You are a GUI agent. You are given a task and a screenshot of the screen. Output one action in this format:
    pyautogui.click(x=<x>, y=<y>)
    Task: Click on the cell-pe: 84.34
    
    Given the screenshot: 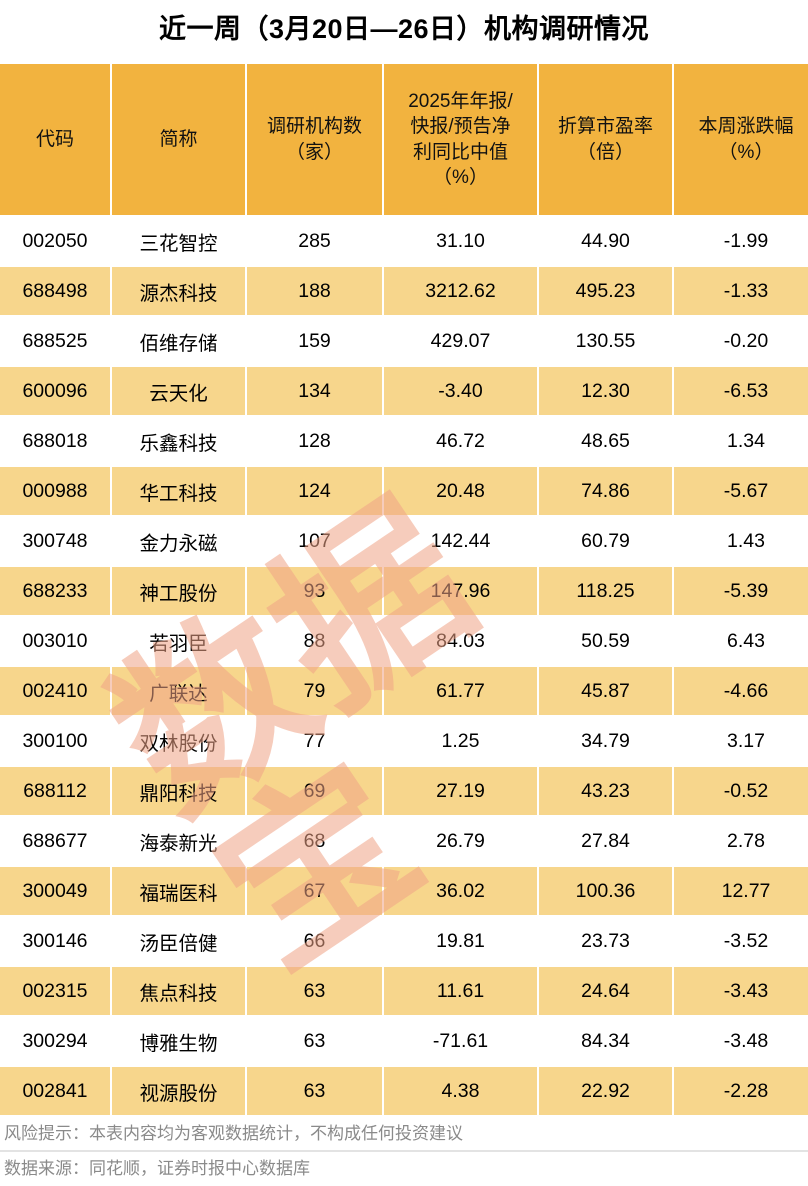 What is the action you would take?
    pyautogui.click(x=605, y=1041)
    